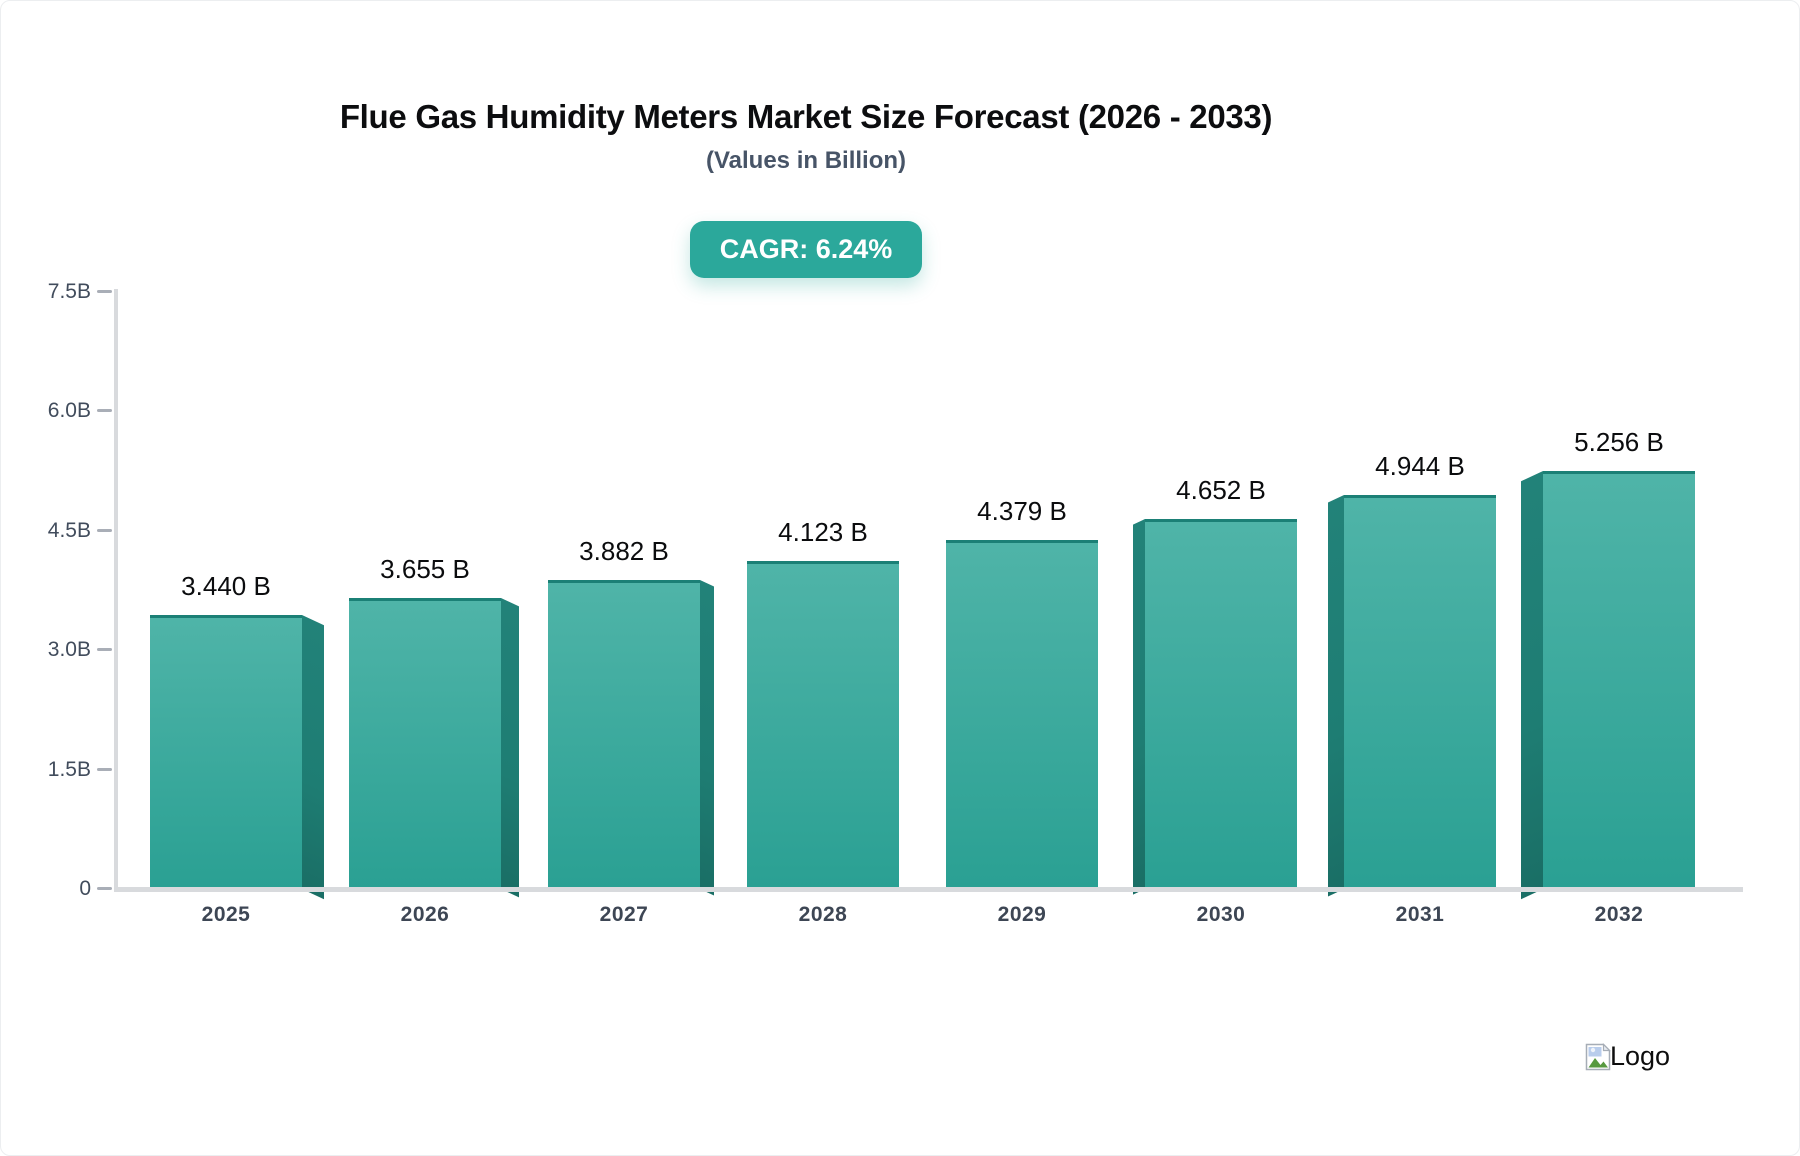  What do you see at coordinates (624, 914) in the screenshot?
I see `x-axis-label-2027: 2027` at bounding box center [624, 914].